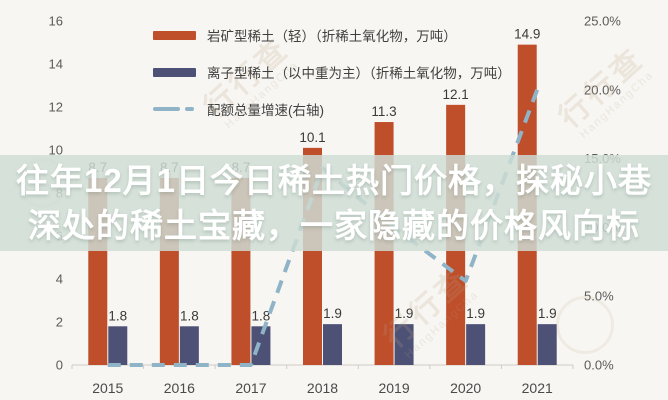 The width and height of the screenshot is (668, 400). I want to click on x-axis-category-label: 2018, so click(322, 388).